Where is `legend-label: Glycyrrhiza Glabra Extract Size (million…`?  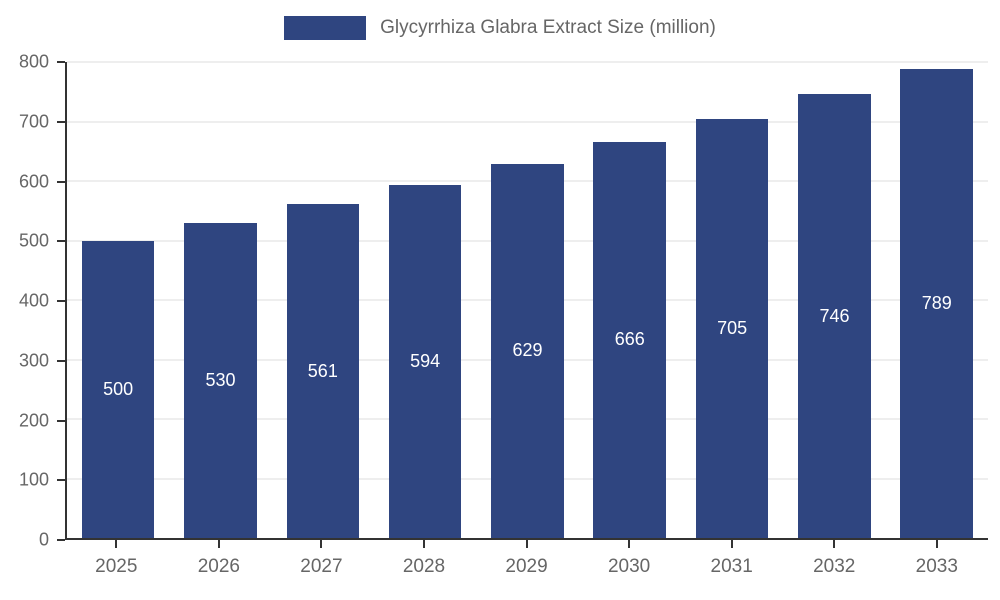
legend-label: Glycyrrhiza Glabra Extract Size (million… is located at coordinates (548, 27).